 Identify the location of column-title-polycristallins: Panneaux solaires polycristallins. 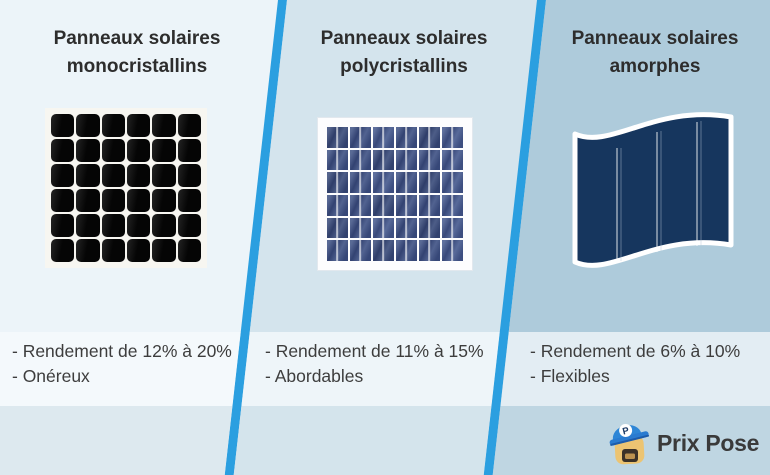
(404, 53).